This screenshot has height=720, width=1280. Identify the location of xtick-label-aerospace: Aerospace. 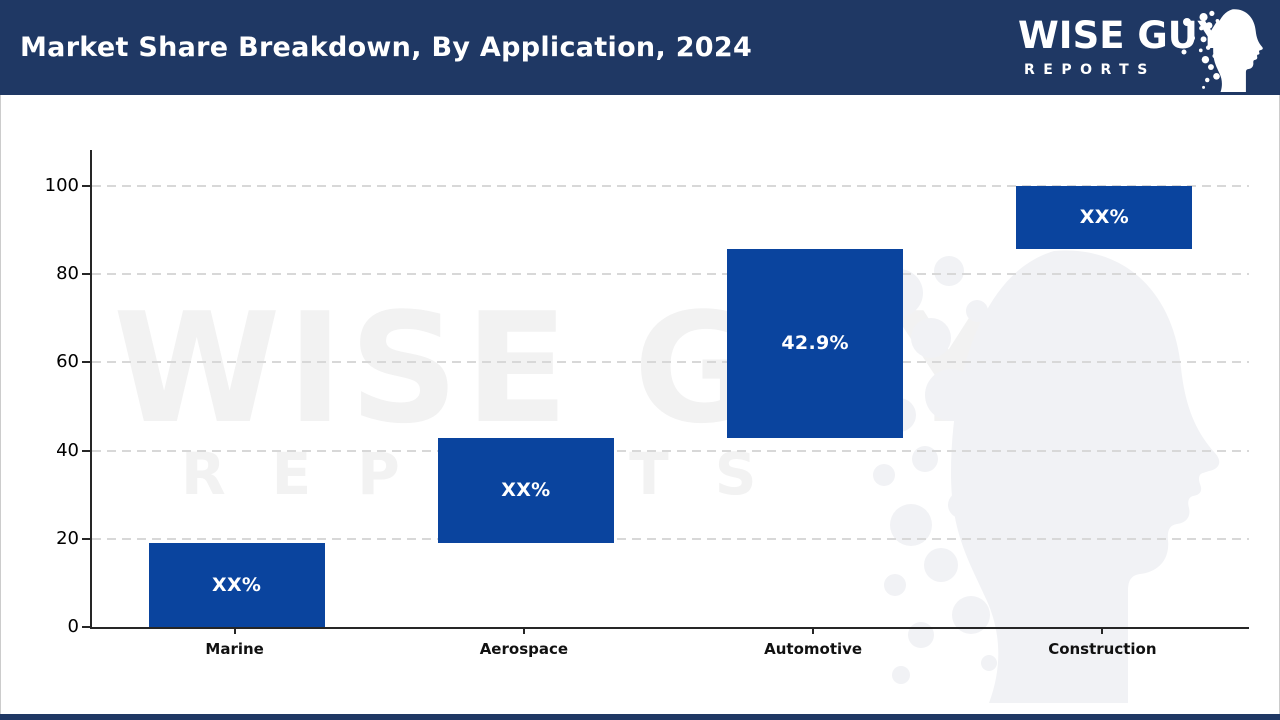
(524, 649).